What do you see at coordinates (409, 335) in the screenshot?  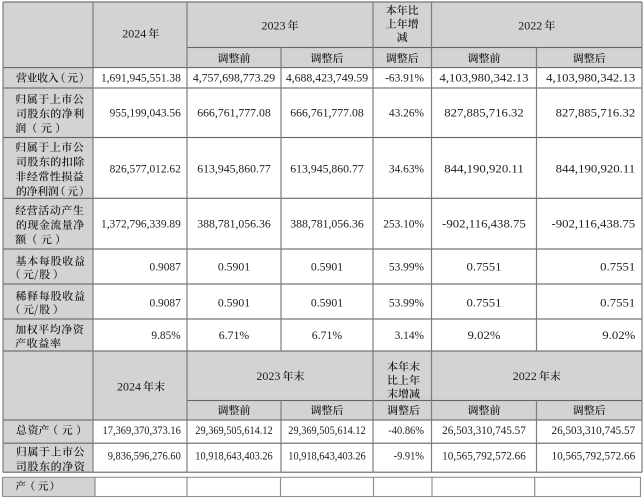 I see `svg-text: 3.14%` at bounding box center [409, 335].